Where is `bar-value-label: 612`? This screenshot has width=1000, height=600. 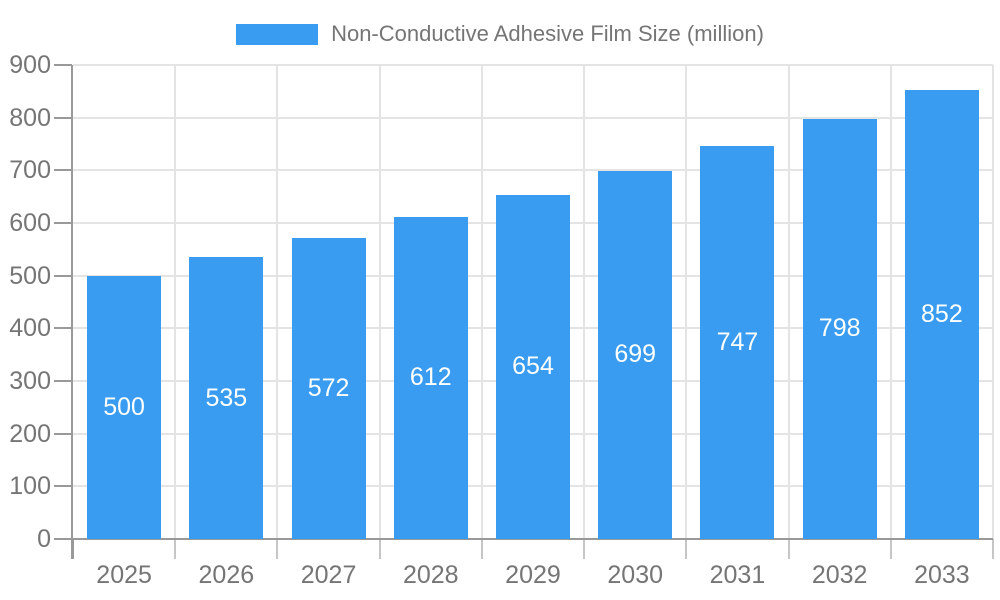 bar-value-label: 612 is located at coordinates (430, 377).